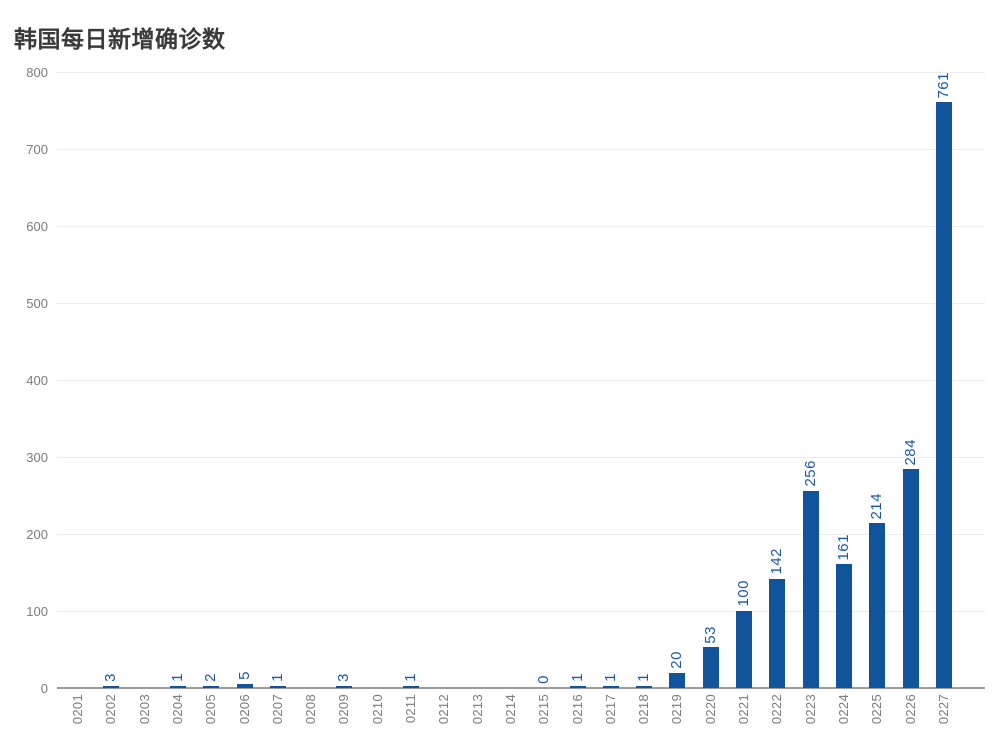  I want to click on bar-value-label: 284, so click(910, 452).